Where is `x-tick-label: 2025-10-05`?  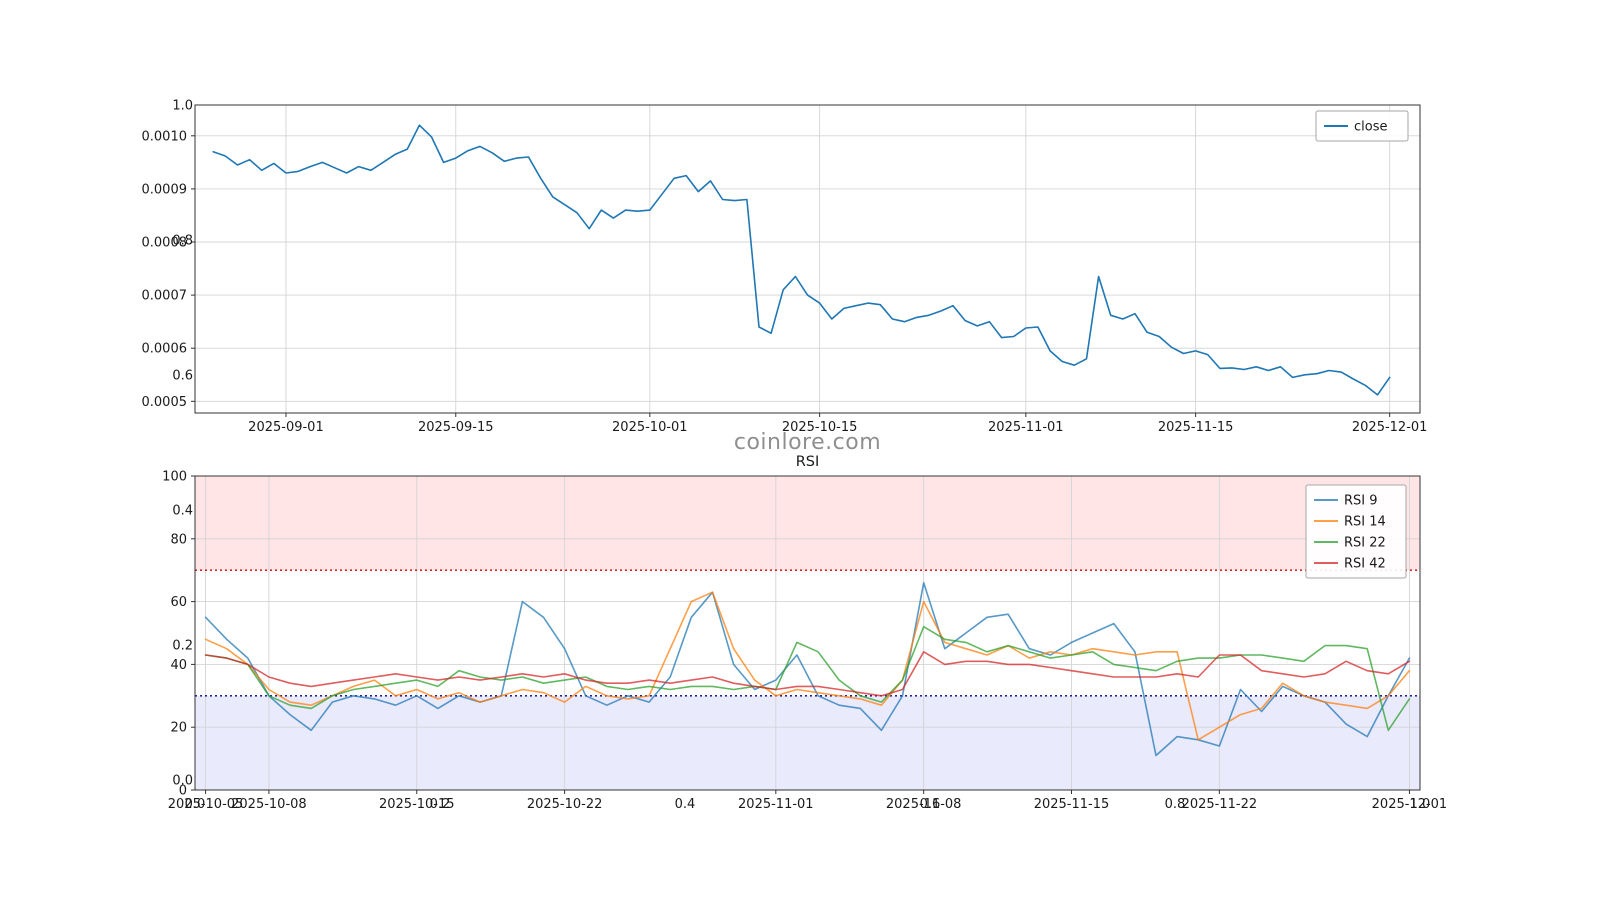 x-tick-label: 2025-10-05 is located at coordinates (206, 804).